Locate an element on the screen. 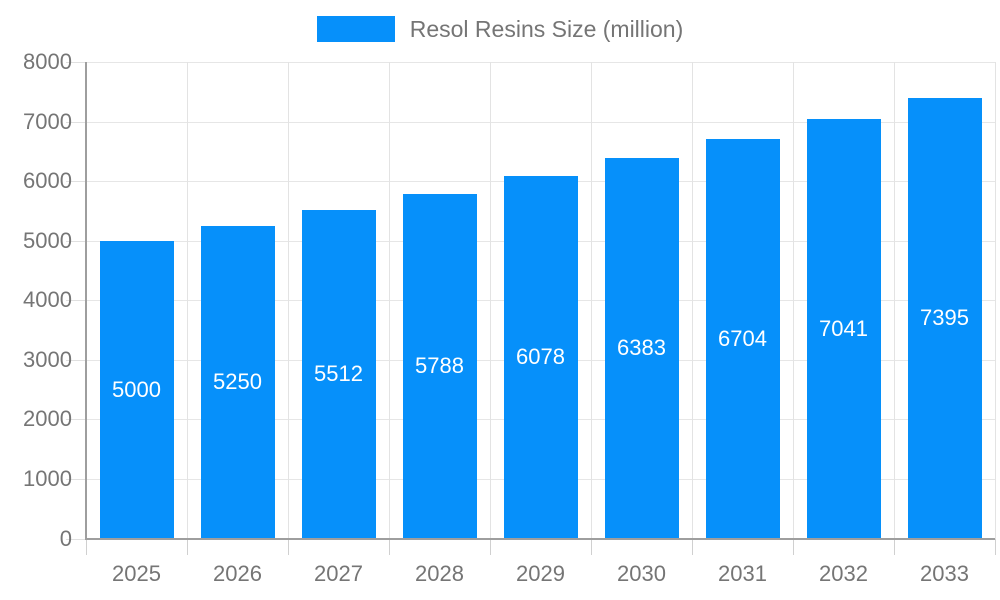 This screenshot has height=600, width=1000. bar-2027 is located at coordinates (338, 374).